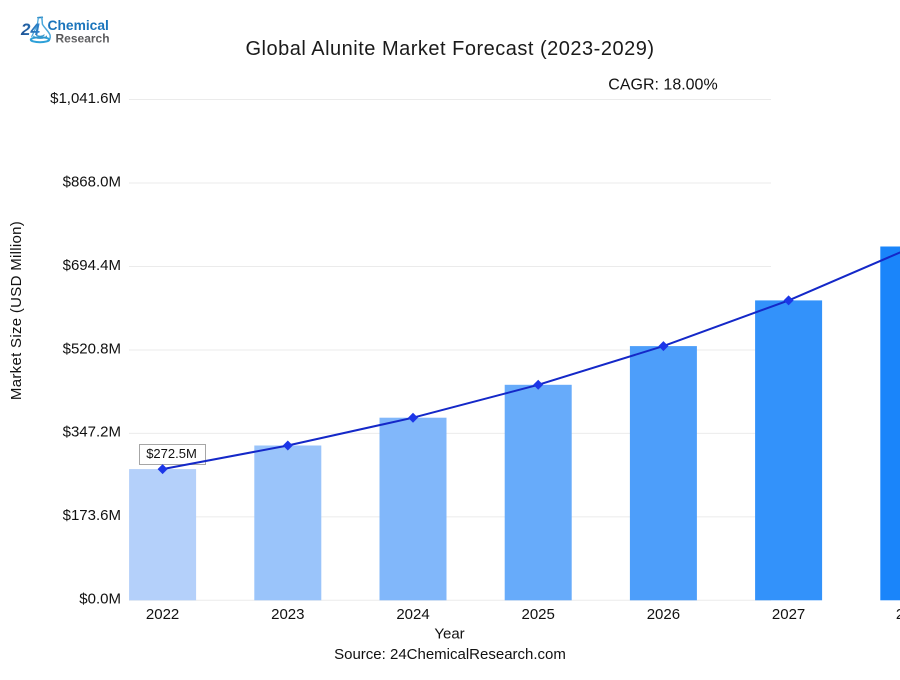 The height and width of the screenshot is (680, 900). What do you see at coordinates (287, 614) in the screenshot?
I see `svg-text: 2023` at bounding box center [287, 614].